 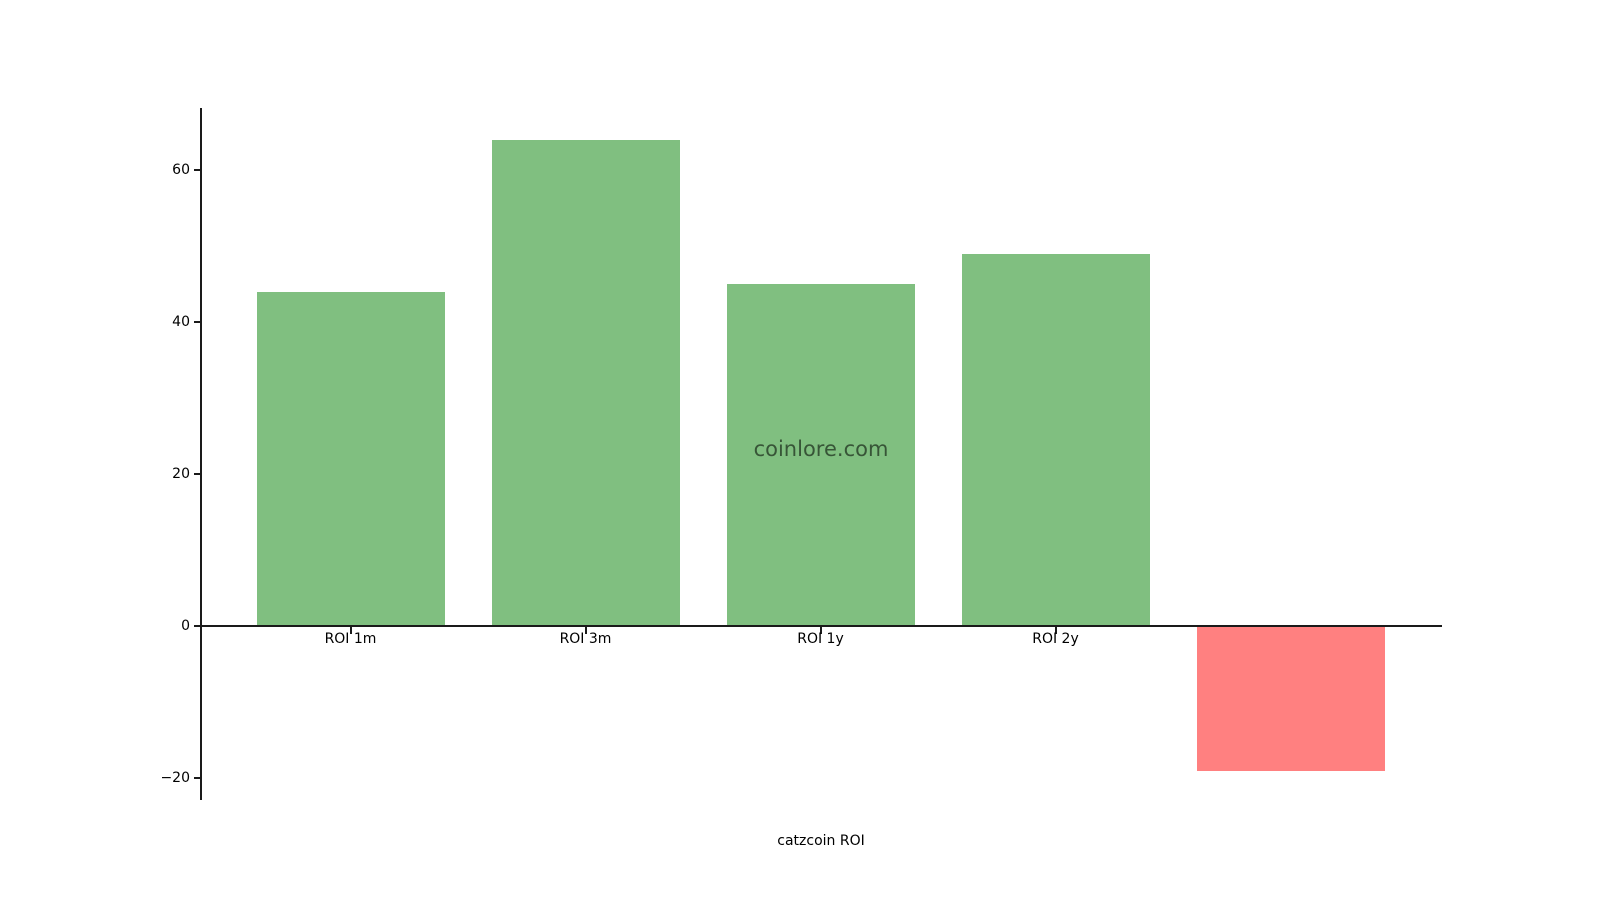 What do you see at coordinates (1055, 440) in the screenshot?
I see `bar-roi-2y` at bounding box center [1055, 440].